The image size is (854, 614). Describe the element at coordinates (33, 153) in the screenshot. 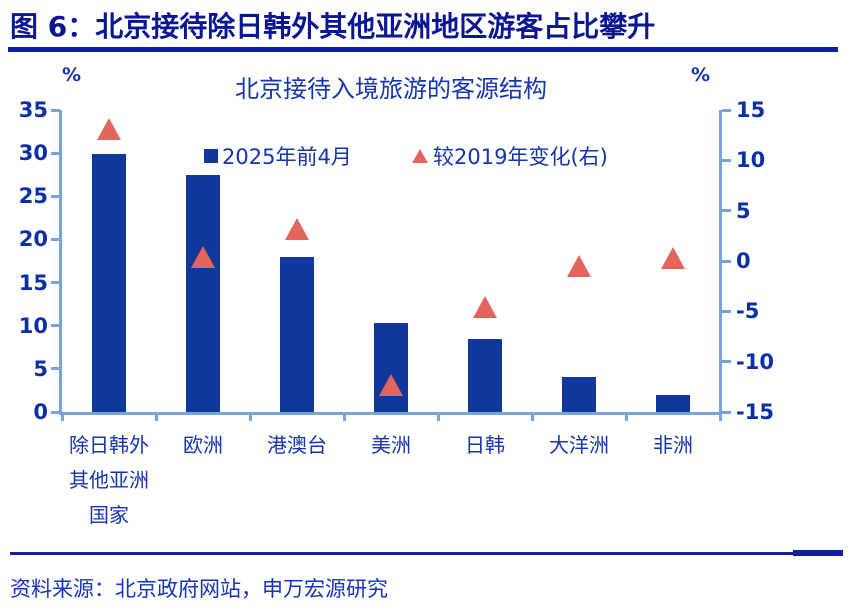

I see `left-axis-tick-label: 30` at that location.